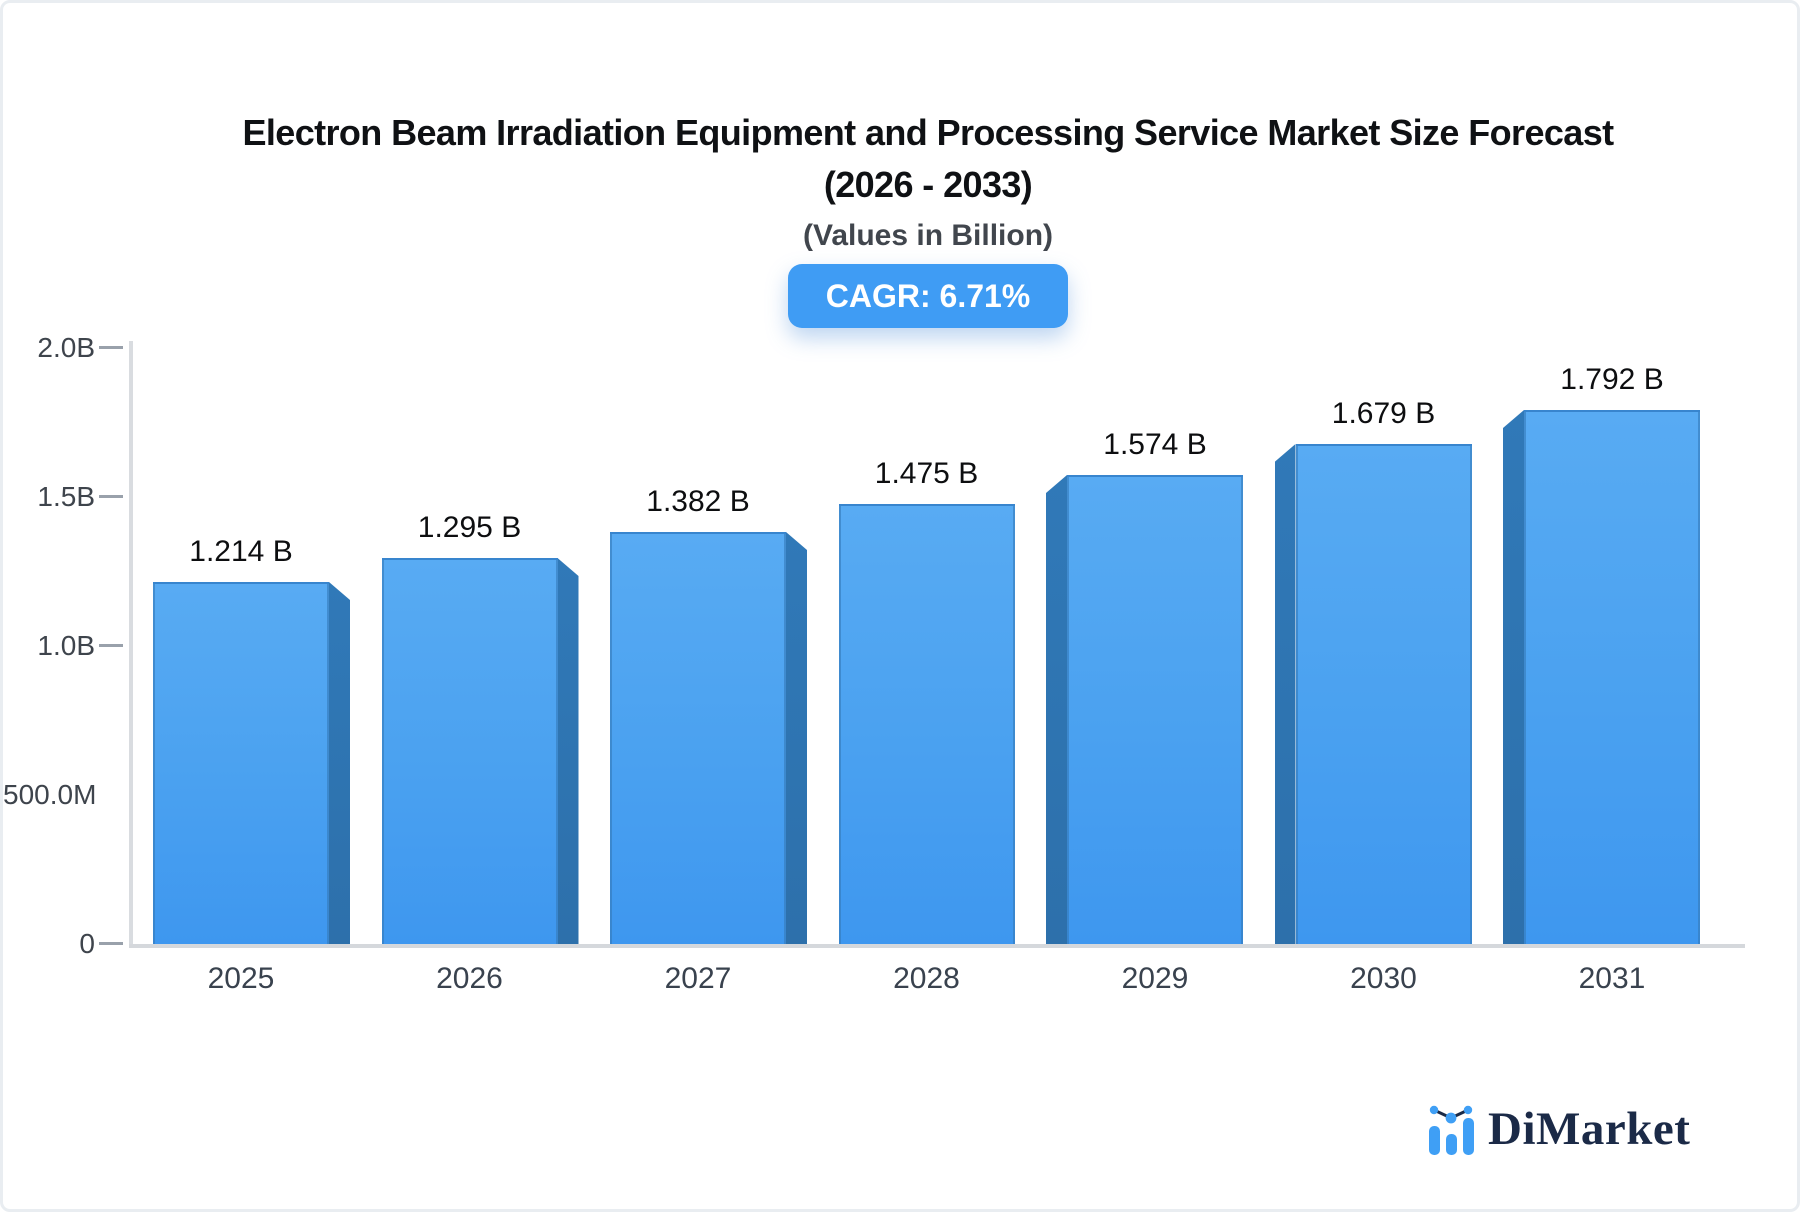  I want to click on mini-bar-line-chart-icon, so click(1451, 1130).